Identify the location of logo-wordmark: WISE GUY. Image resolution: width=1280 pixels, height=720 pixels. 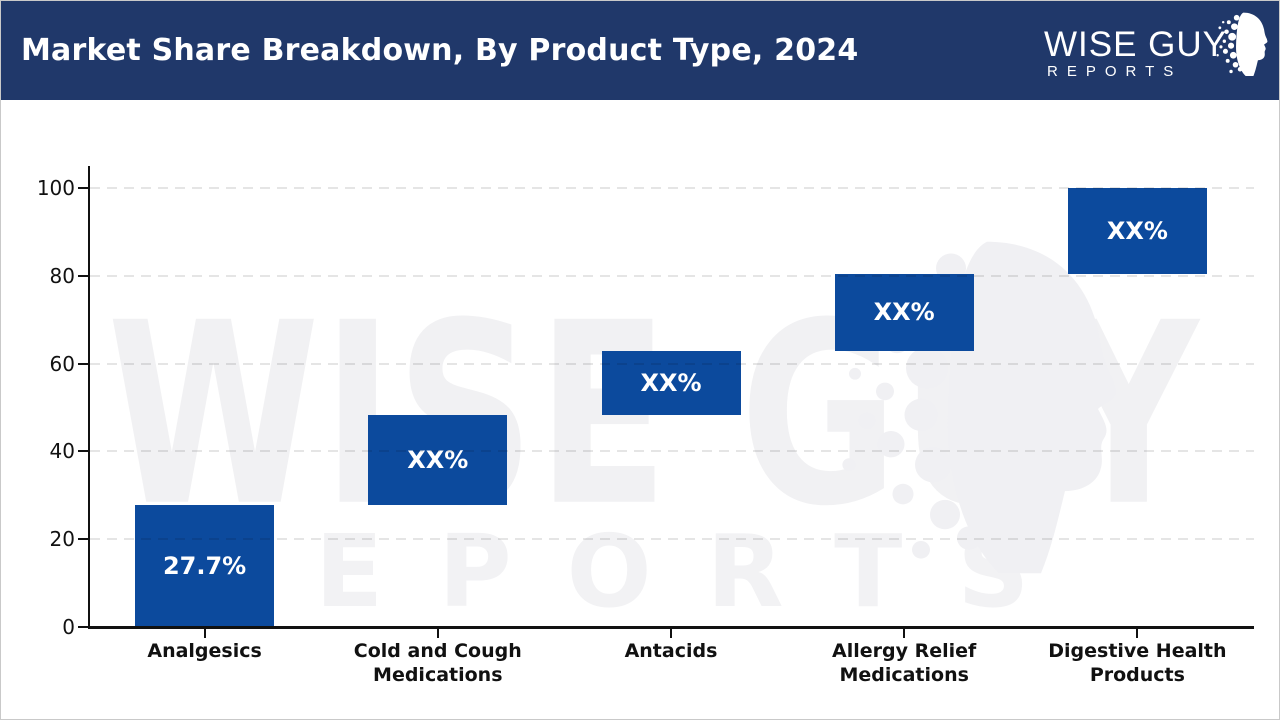
(1135, 44).